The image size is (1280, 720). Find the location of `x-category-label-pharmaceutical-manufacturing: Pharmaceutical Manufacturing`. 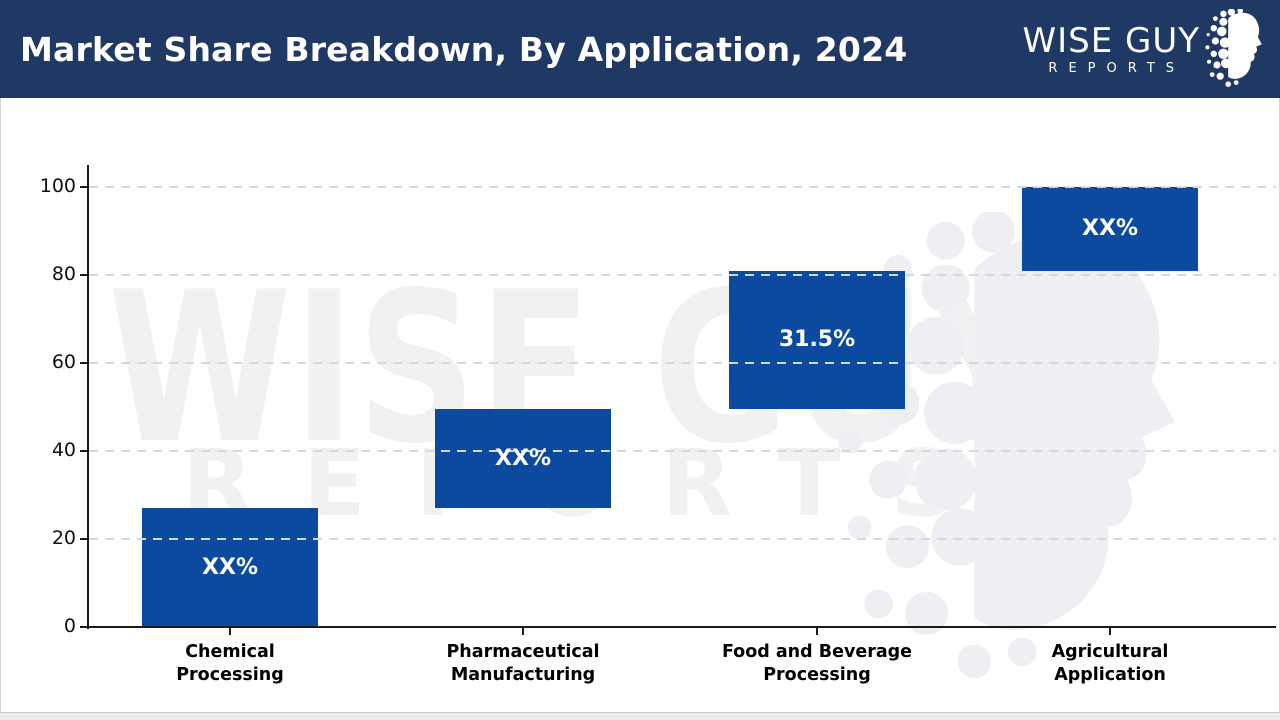

x-category-label-pharmaceutical-manufacturing: Pharmaceutical Manufacturing is located at coordinates (523, 663).